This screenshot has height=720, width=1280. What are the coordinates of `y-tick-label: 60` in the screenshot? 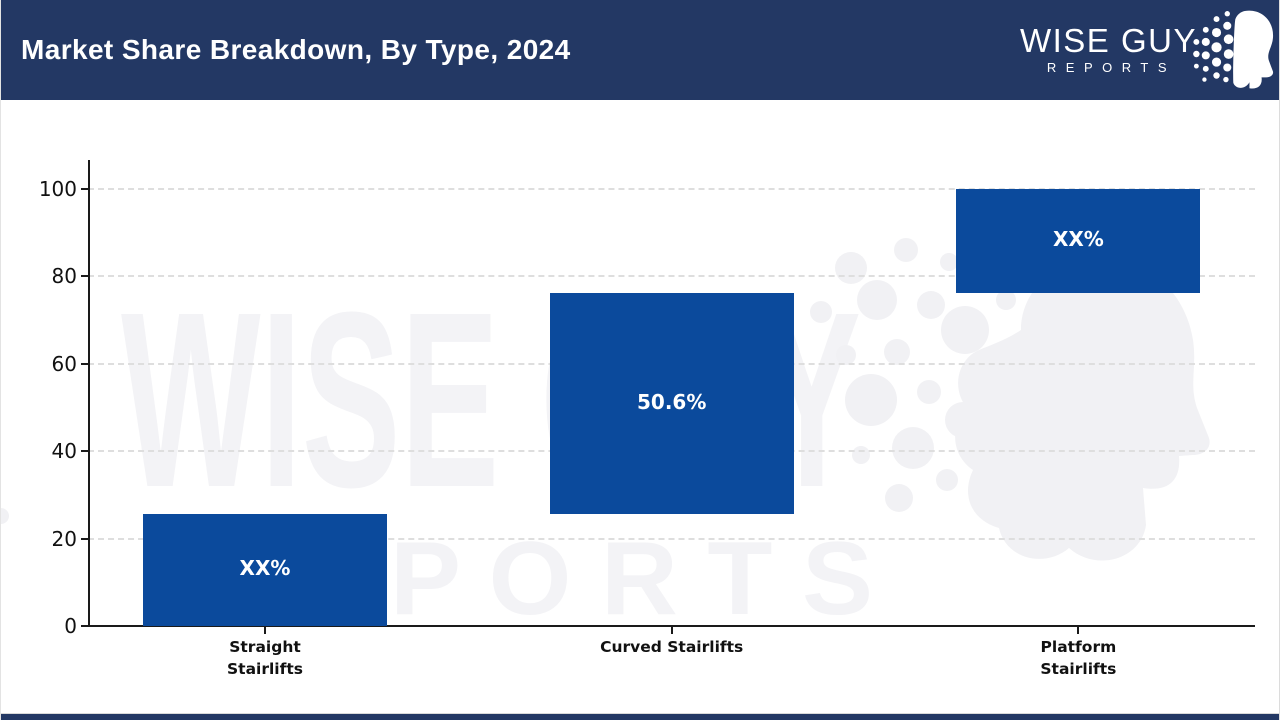 It's located at (64, 363).